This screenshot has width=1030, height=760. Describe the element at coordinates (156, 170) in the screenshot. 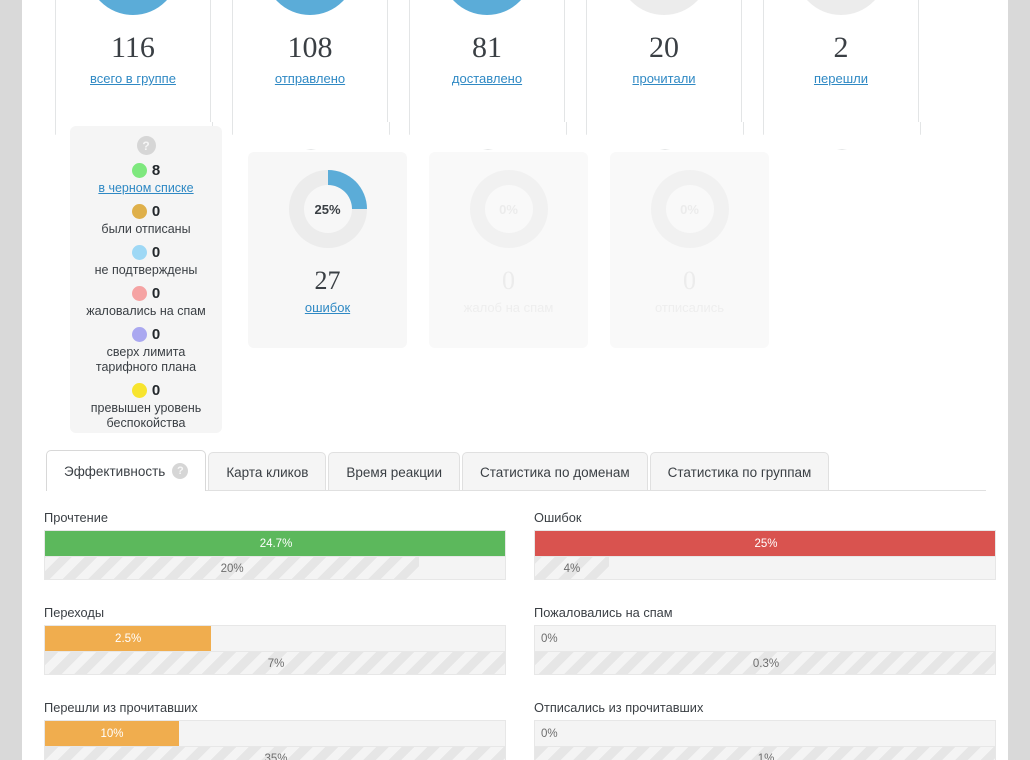

I see `status-item-count: 8` at that location.